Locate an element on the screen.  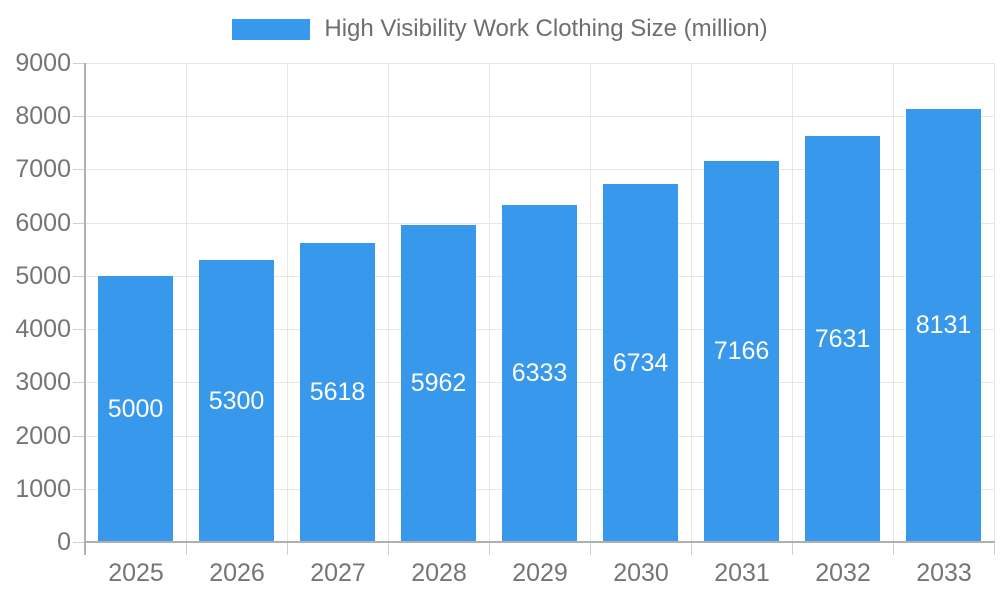
y-axis-tick-label: 4000 is located at coordinates (43, 329).